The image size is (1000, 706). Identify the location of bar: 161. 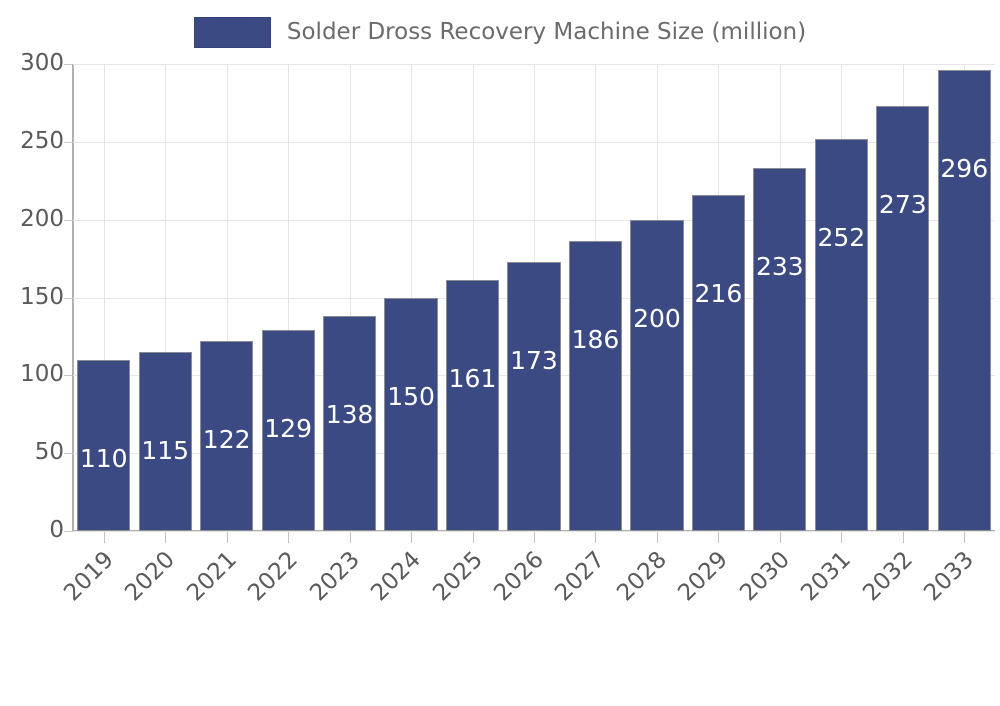
(472, 405).